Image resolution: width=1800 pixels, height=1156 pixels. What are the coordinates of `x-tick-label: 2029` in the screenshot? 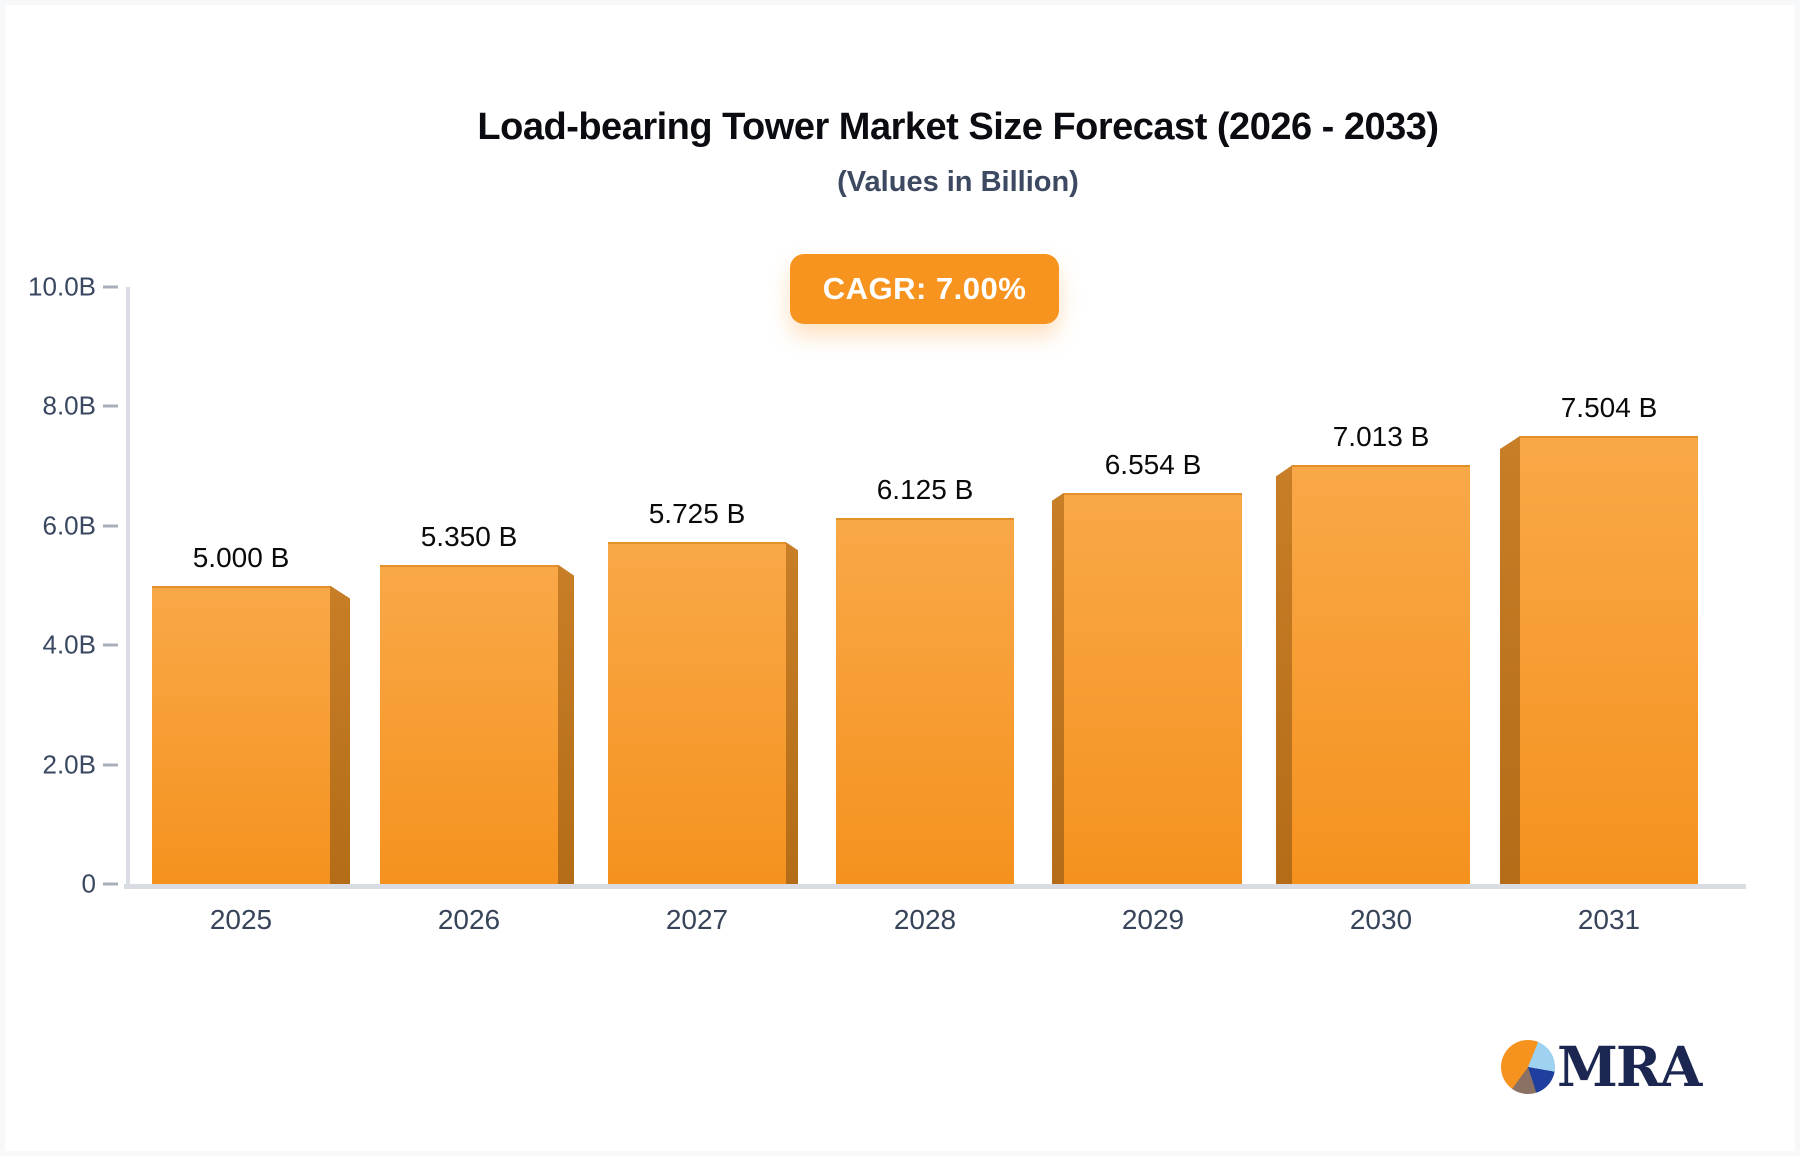 It's located at (1153, 919).